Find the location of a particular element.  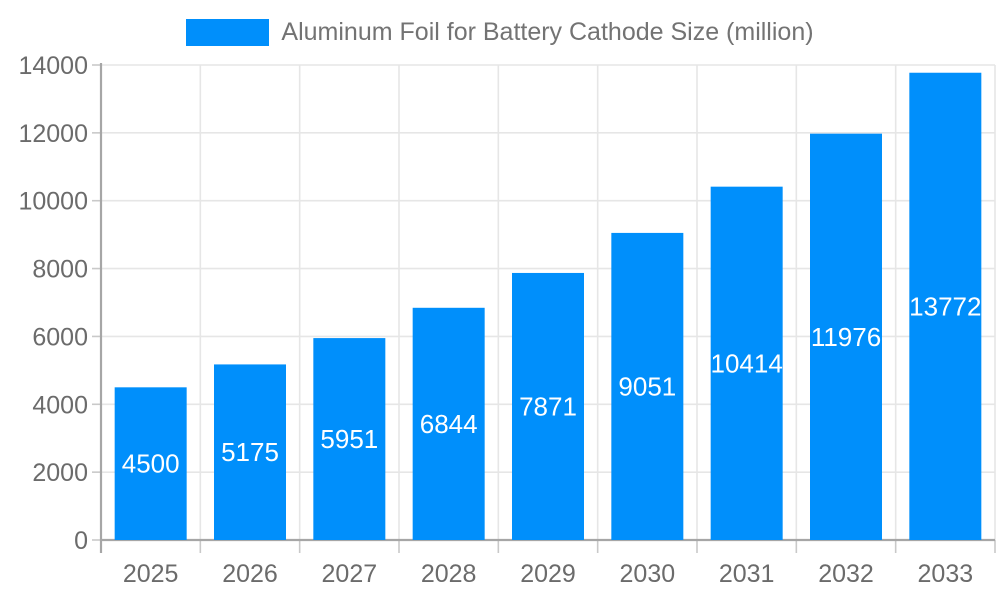

bar-value-label: 11976 is located at coordinates (846, 337).